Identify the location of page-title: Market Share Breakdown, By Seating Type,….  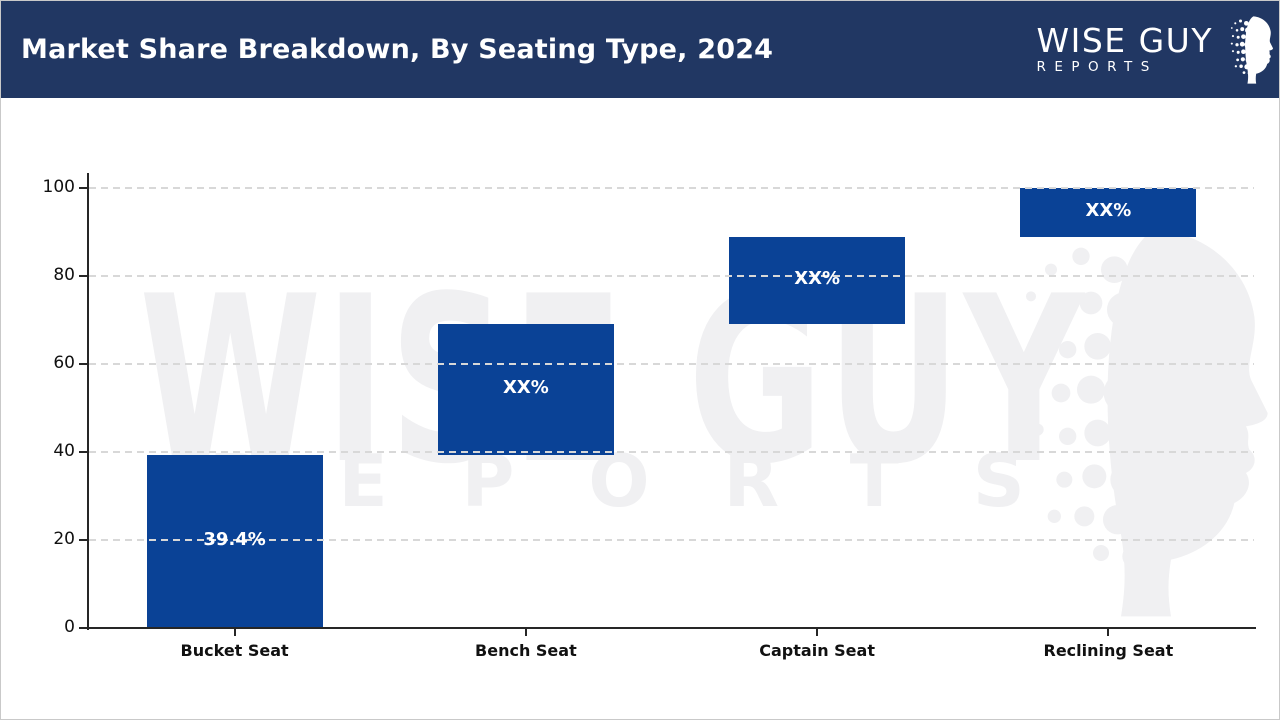
(397, 49).